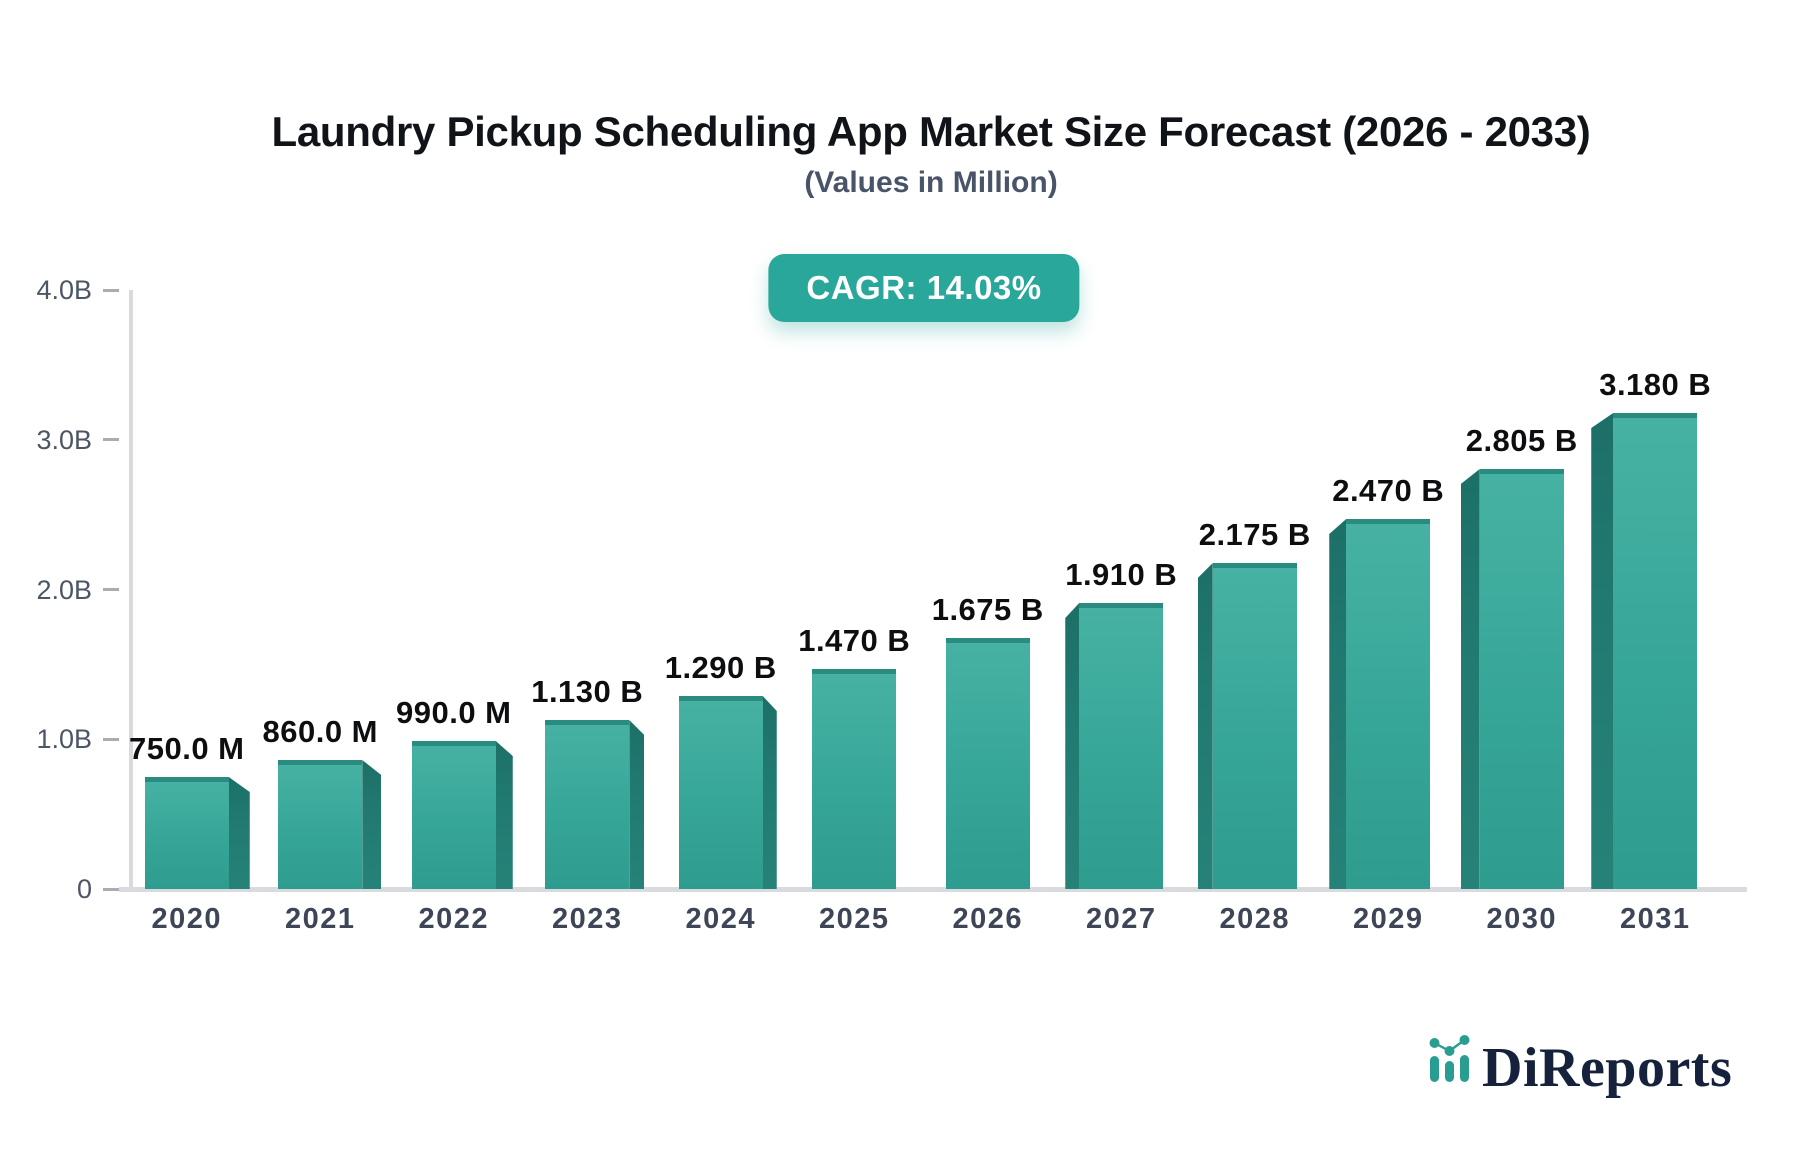 The width and height of the screenshot is (1800, 1156). Describe the element at coordinates (1521, 679) in the screenshot. I see `bar-2030` at that location.